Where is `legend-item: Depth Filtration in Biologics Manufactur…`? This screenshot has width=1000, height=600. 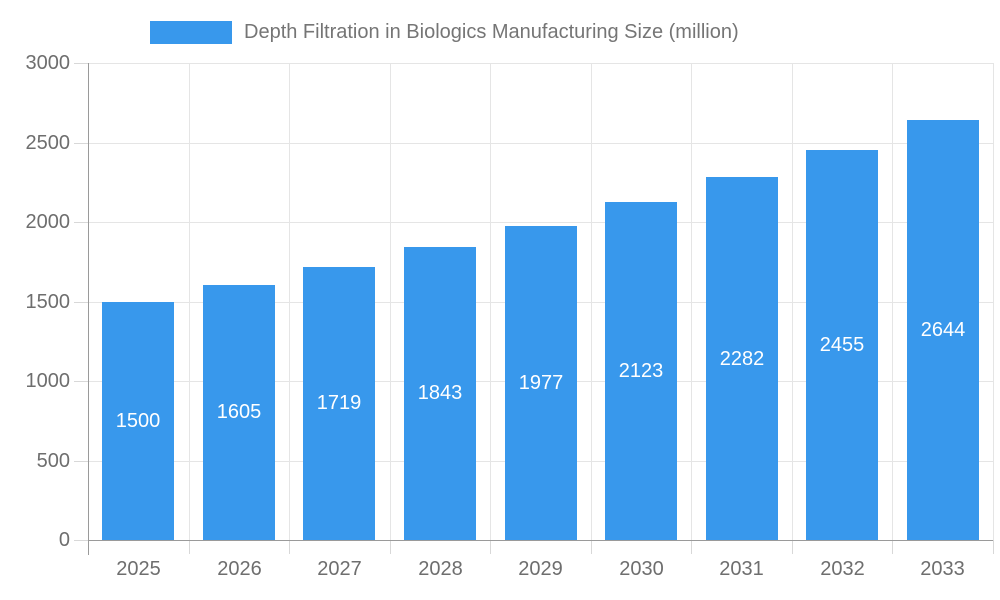 legend-item: Depth Filtration in Biologics Manufactur… is located at coordinates (444, 32).